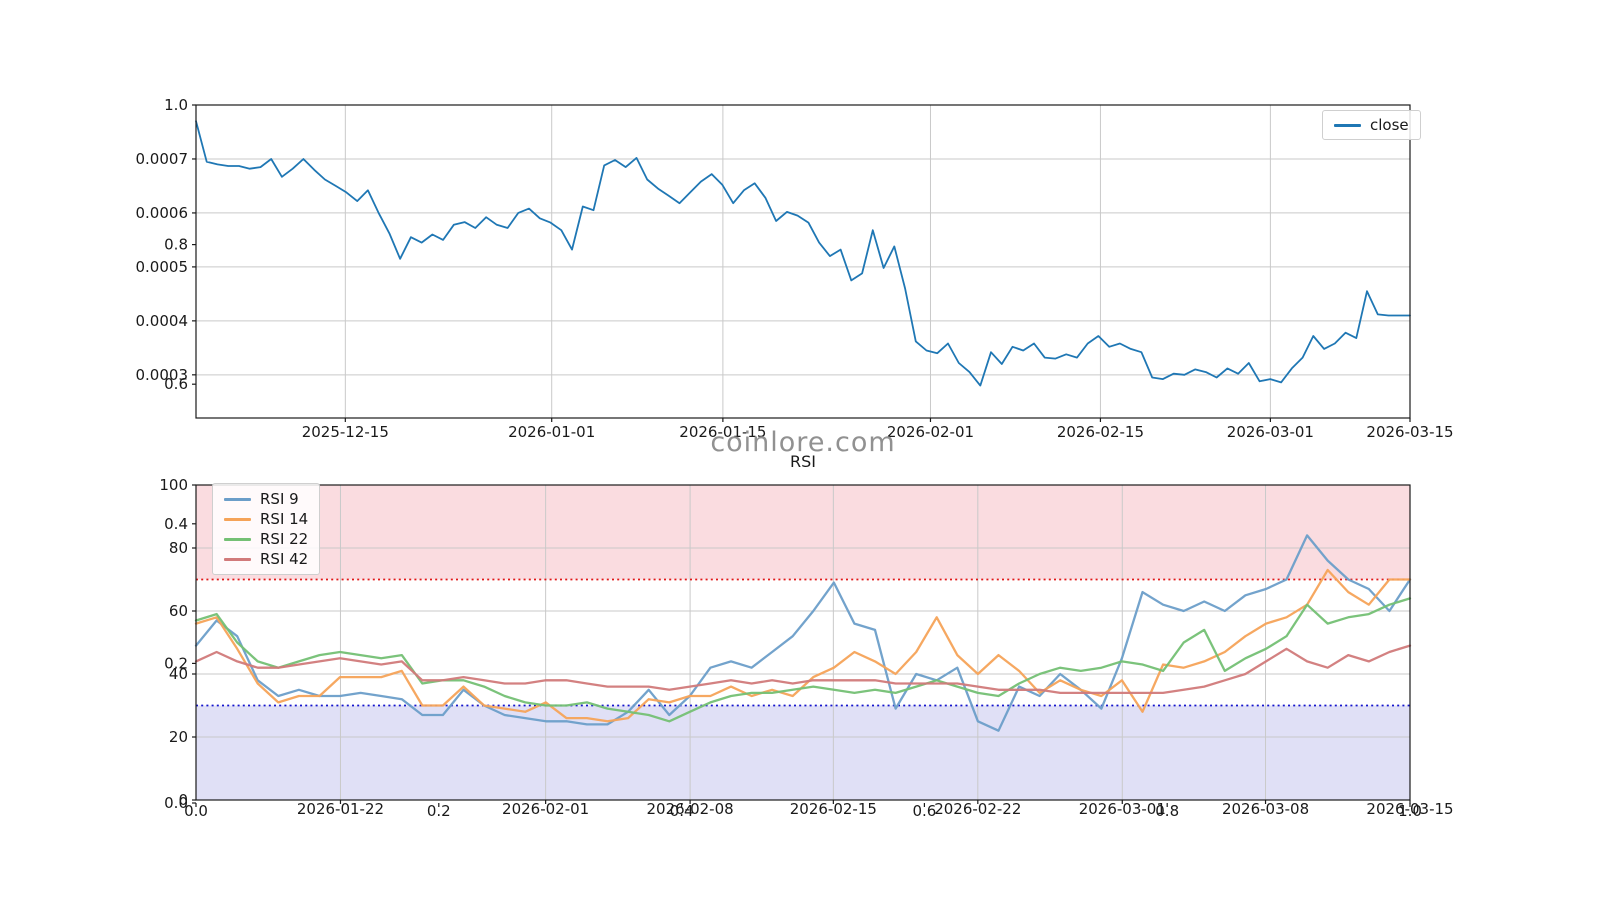  What do you see at coordinates (340, 809) in the screenshot?
I see `svg-text: 2026-01-22` at bounding box center [340, 809].